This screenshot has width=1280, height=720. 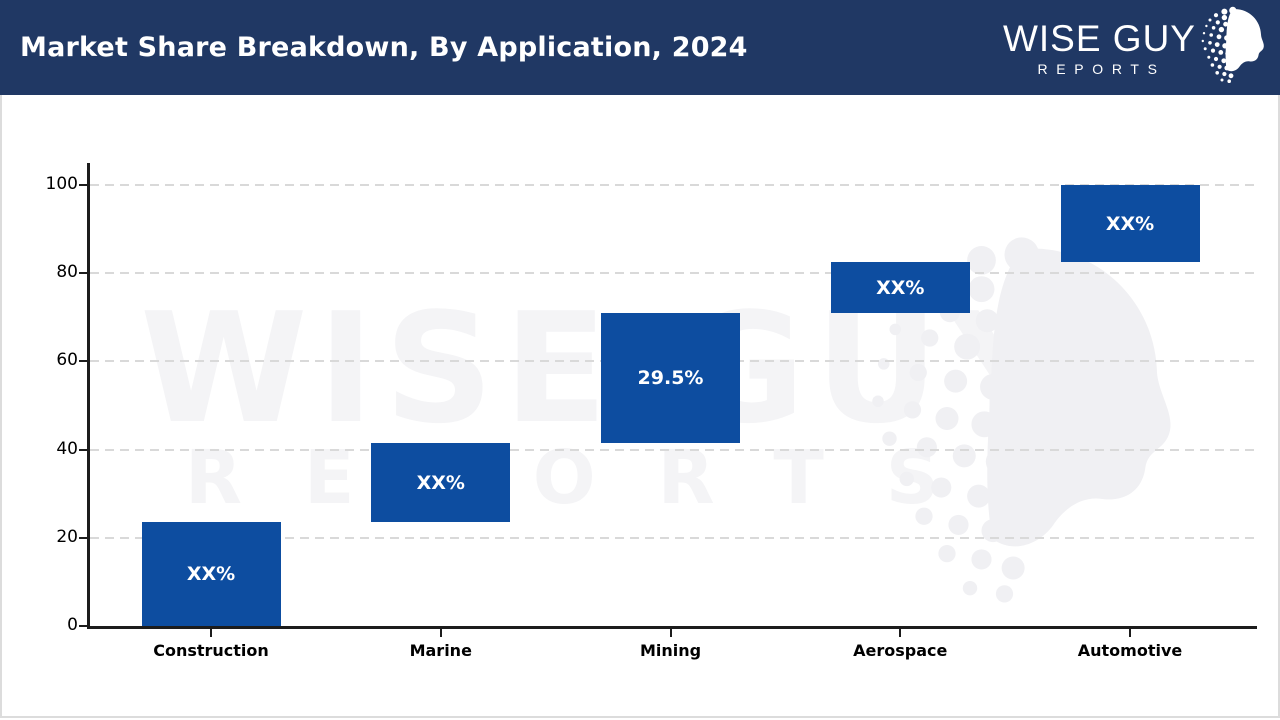 What do you see at coordinates (61, 184) in the screenshot?
I see `y-tick-label-100: 100` at bounding box center [61, 184].